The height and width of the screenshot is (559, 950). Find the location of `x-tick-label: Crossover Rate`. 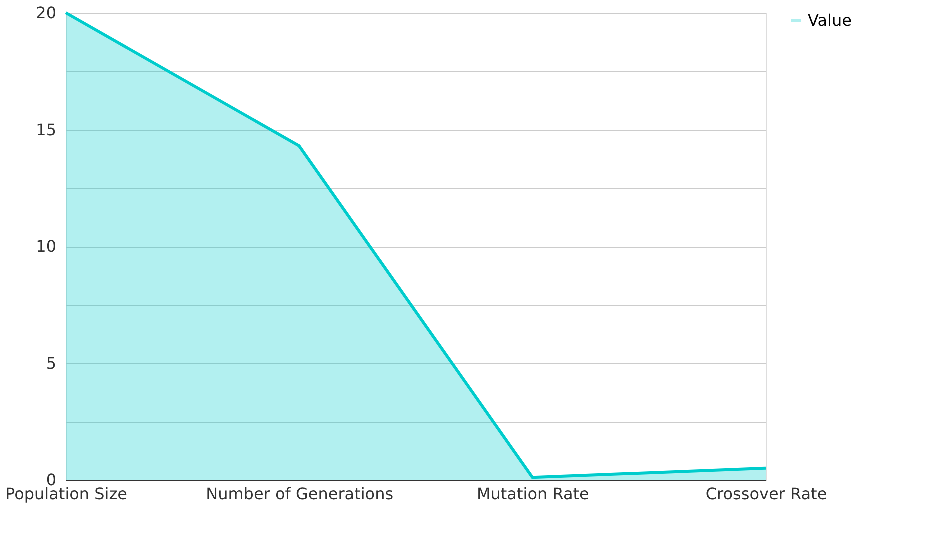

x-tick-label: Crossover Rate is located at coordinates (767, 494).